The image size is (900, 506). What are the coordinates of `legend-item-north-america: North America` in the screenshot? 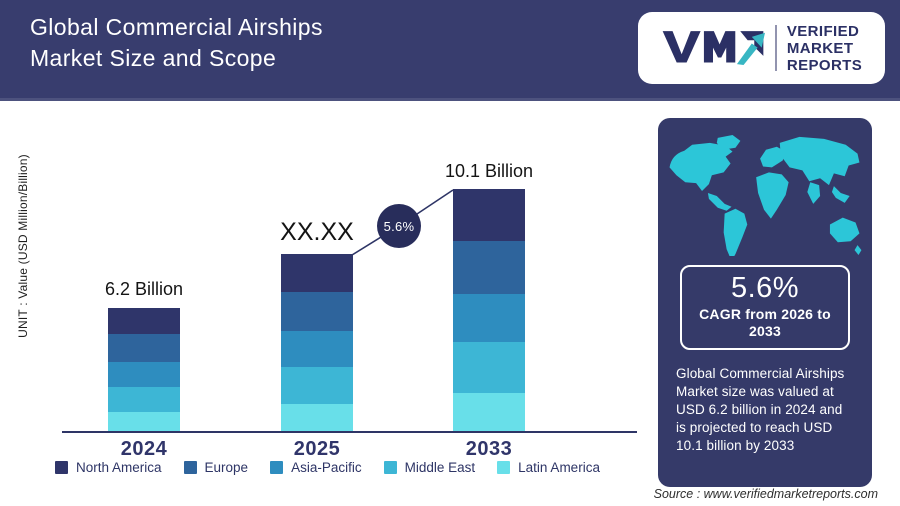 It's located at (108, 467).